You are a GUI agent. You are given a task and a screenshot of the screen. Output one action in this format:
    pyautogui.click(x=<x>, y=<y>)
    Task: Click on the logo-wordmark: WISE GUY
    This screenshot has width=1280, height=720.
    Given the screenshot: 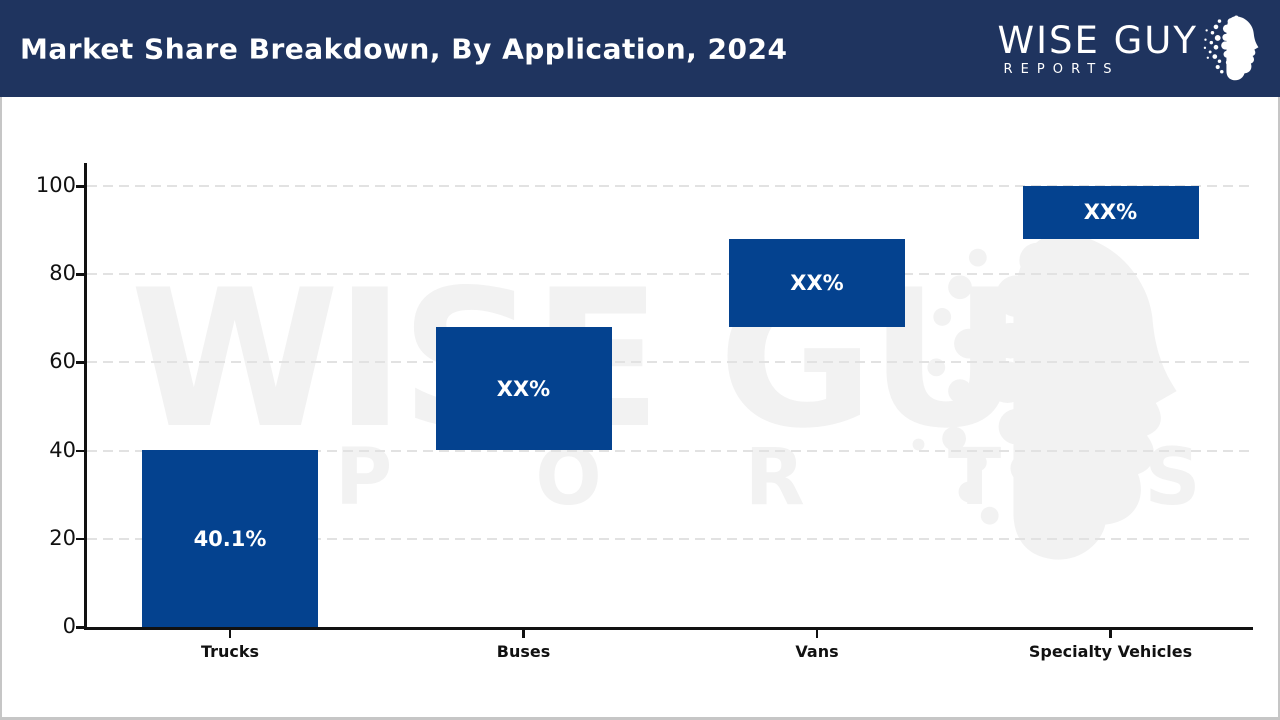 What is the action you would take?
    pyautogui.click(x=1097, y=40)
    